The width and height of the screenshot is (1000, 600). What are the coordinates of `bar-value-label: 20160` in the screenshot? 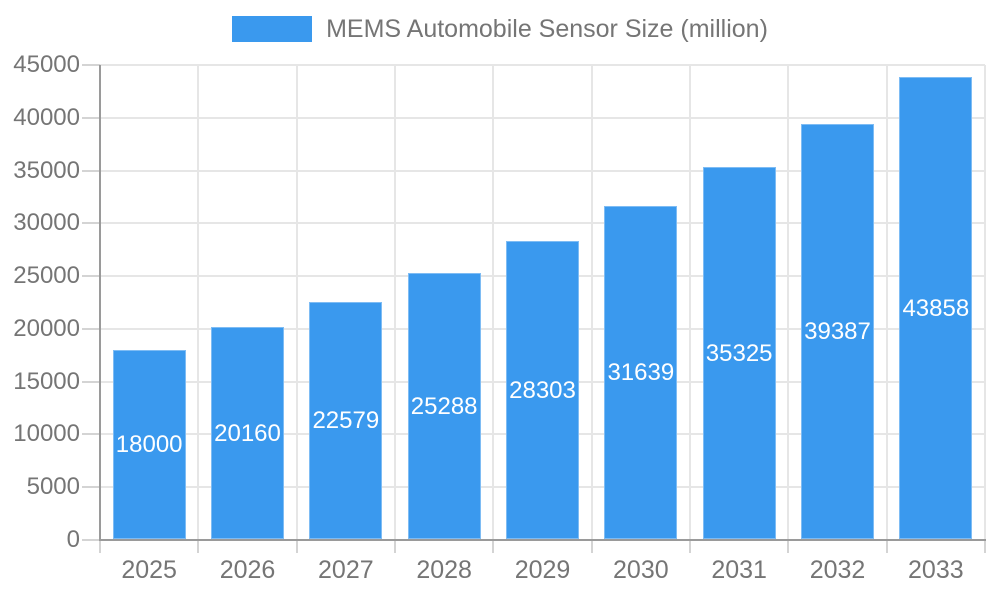 It's located at (247, 433).